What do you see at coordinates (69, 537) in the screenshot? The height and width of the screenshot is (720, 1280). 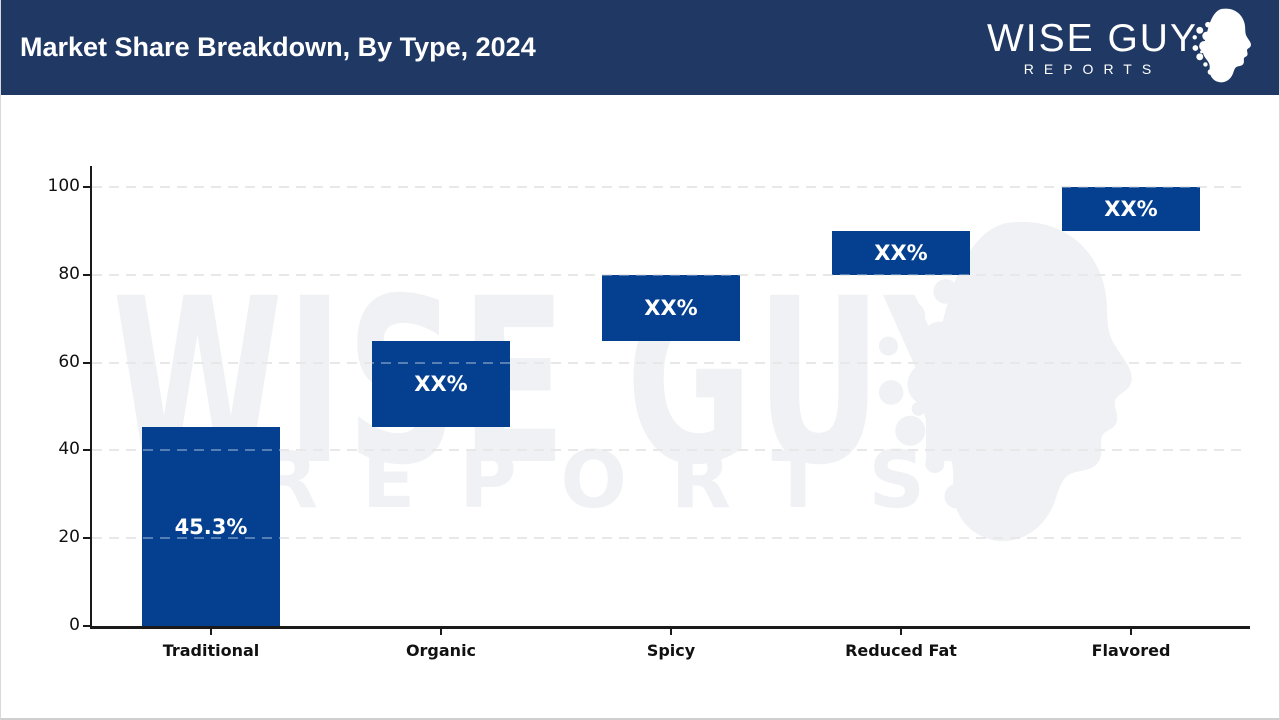 I see `y-axis-tick-label: 20` at bounding box center [69, 537].